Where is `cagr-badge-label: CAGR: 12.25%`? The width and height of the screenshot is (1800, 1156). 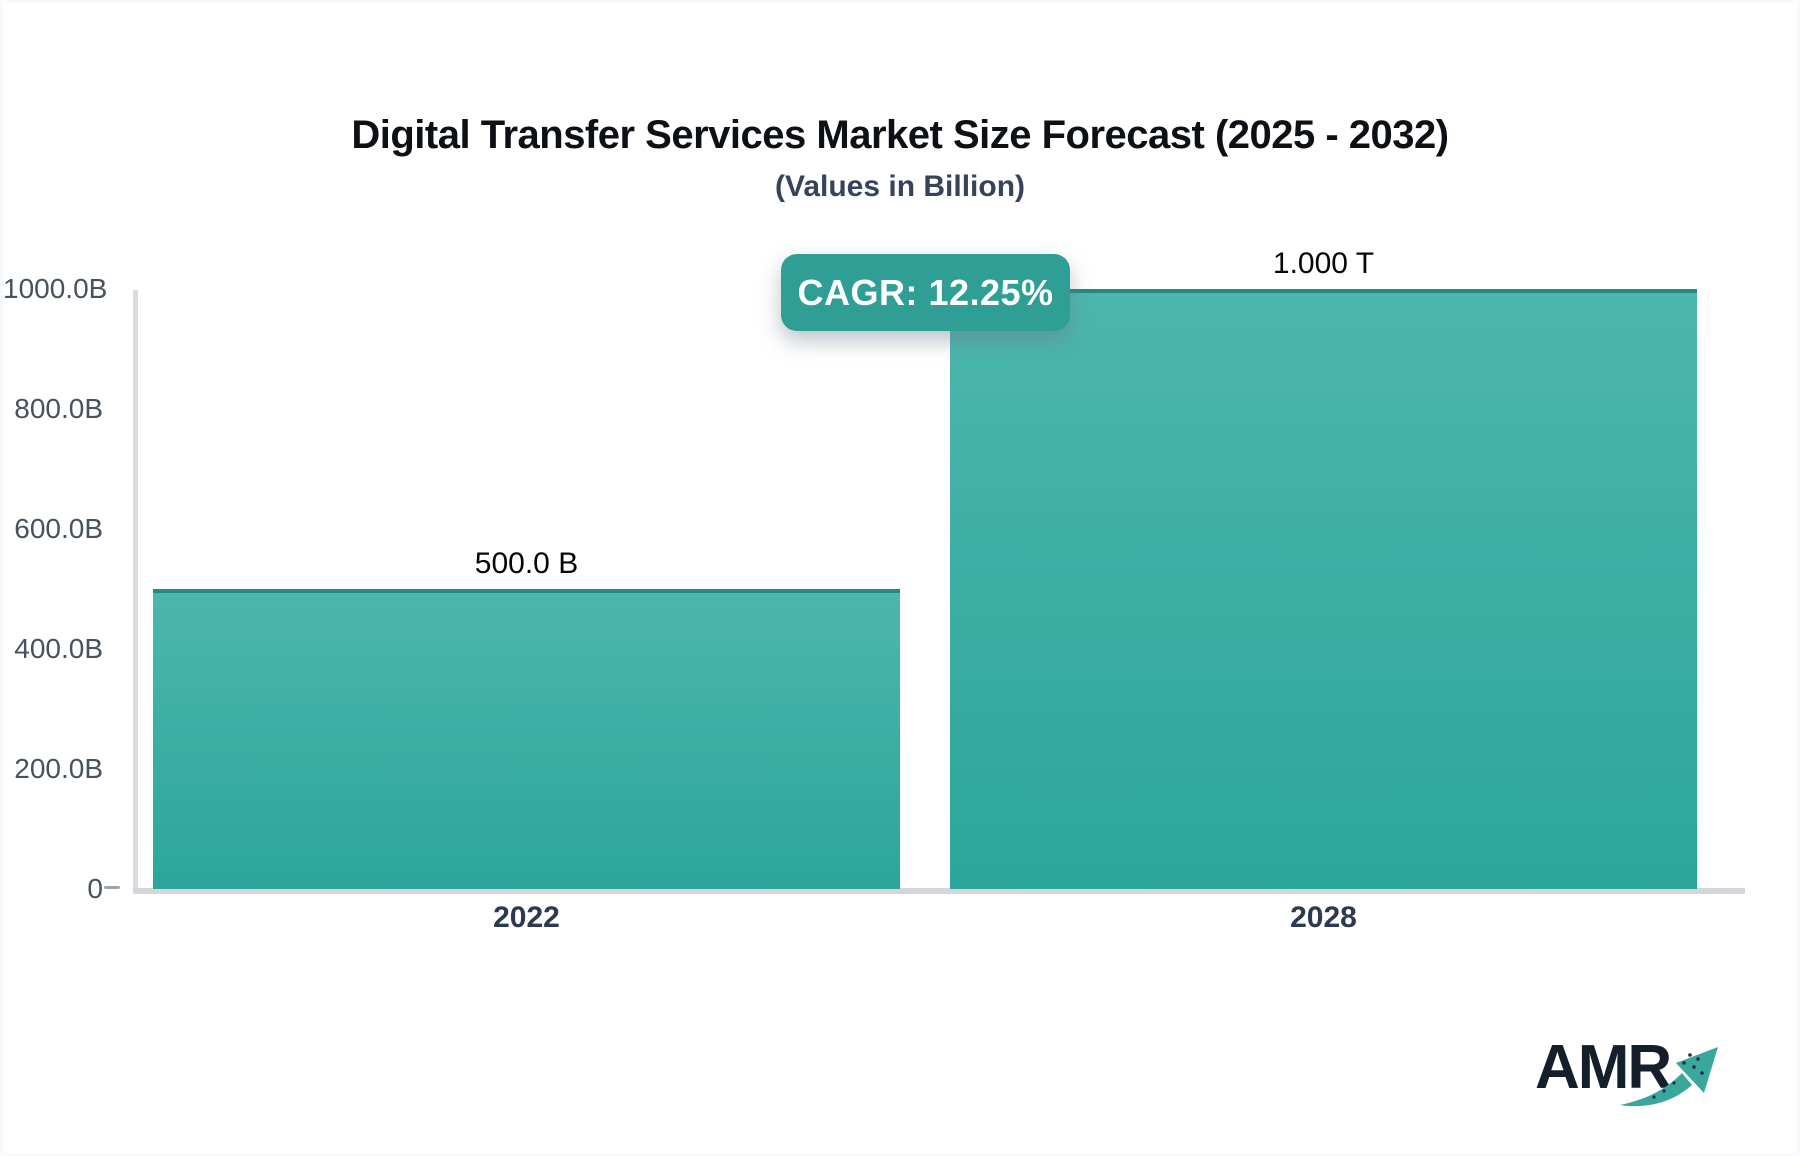
cagr-badge-label: CAGR: 12.25% is located at coordinates (925, 292).